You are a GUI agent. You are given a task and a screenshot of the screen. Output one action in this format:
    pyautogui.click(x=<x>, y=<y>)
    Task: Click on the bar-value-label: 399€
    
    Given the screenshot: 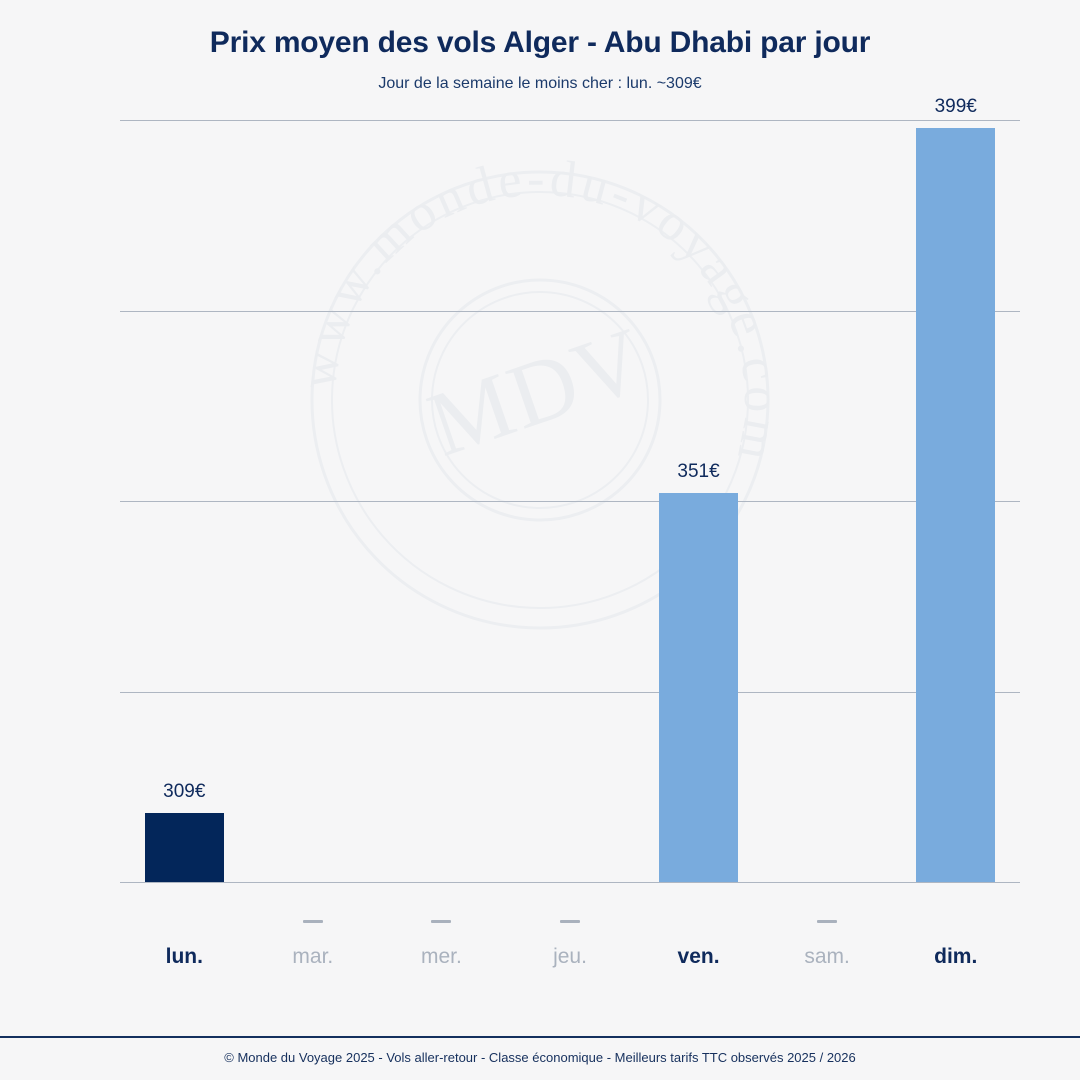 What is the action you would take?
    pyautogui.click(x=955, y=106)
    